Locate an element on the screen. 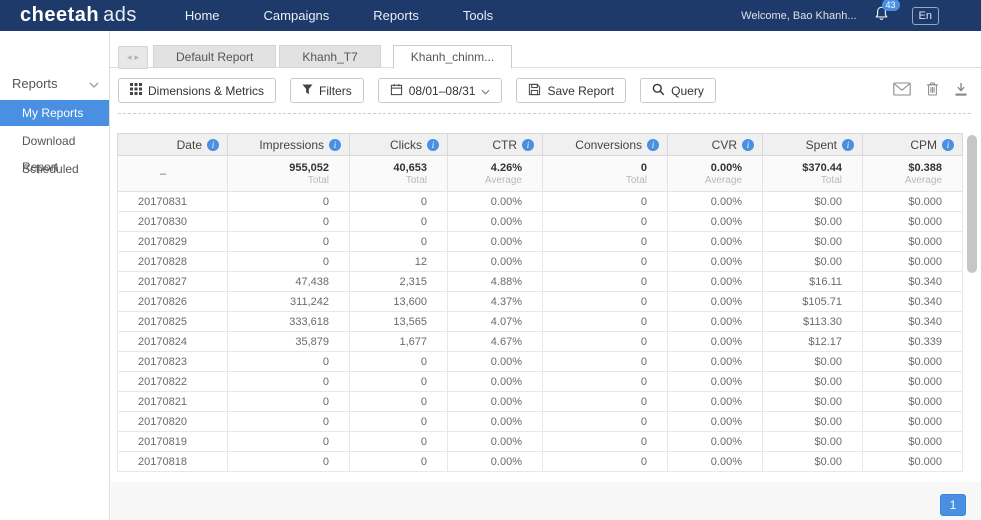 The image size is (981, 520). column-header: Date i is located at coordinates (172, 144).